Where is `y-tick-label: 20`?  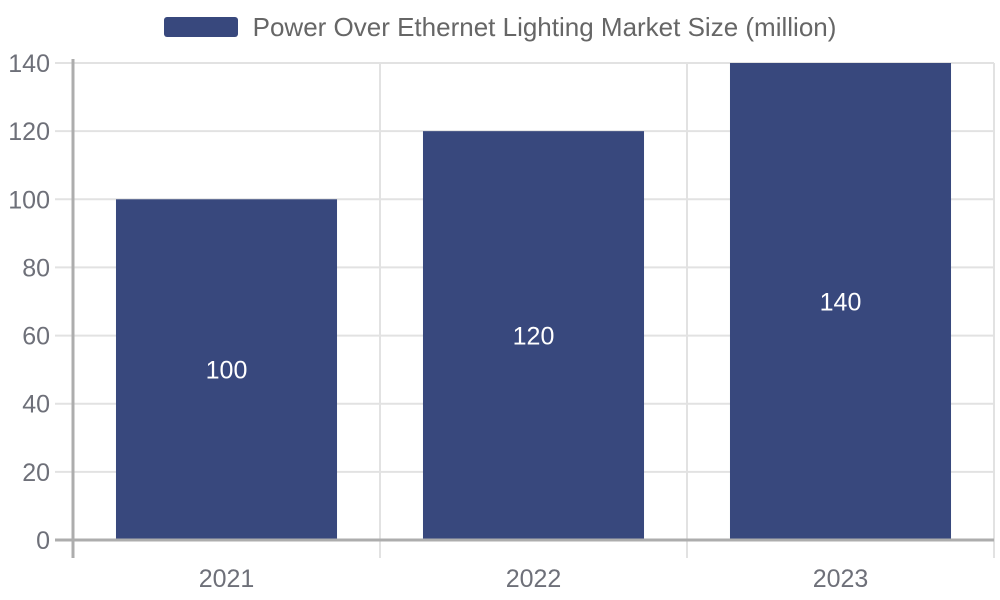 y-tick-label: 20 is located at coordinates (36, 473).